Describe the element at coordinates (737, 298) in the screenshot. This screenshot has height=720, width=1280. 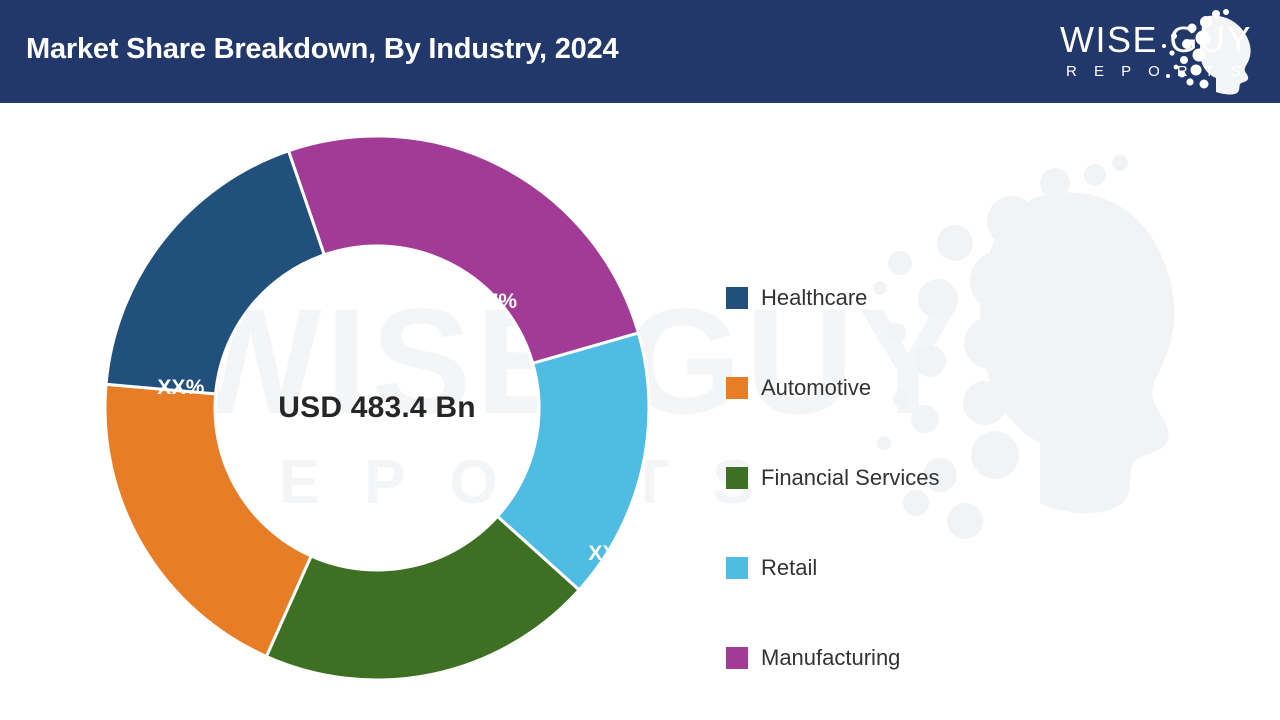
I see `legend-swatch-healthcare` at that location.